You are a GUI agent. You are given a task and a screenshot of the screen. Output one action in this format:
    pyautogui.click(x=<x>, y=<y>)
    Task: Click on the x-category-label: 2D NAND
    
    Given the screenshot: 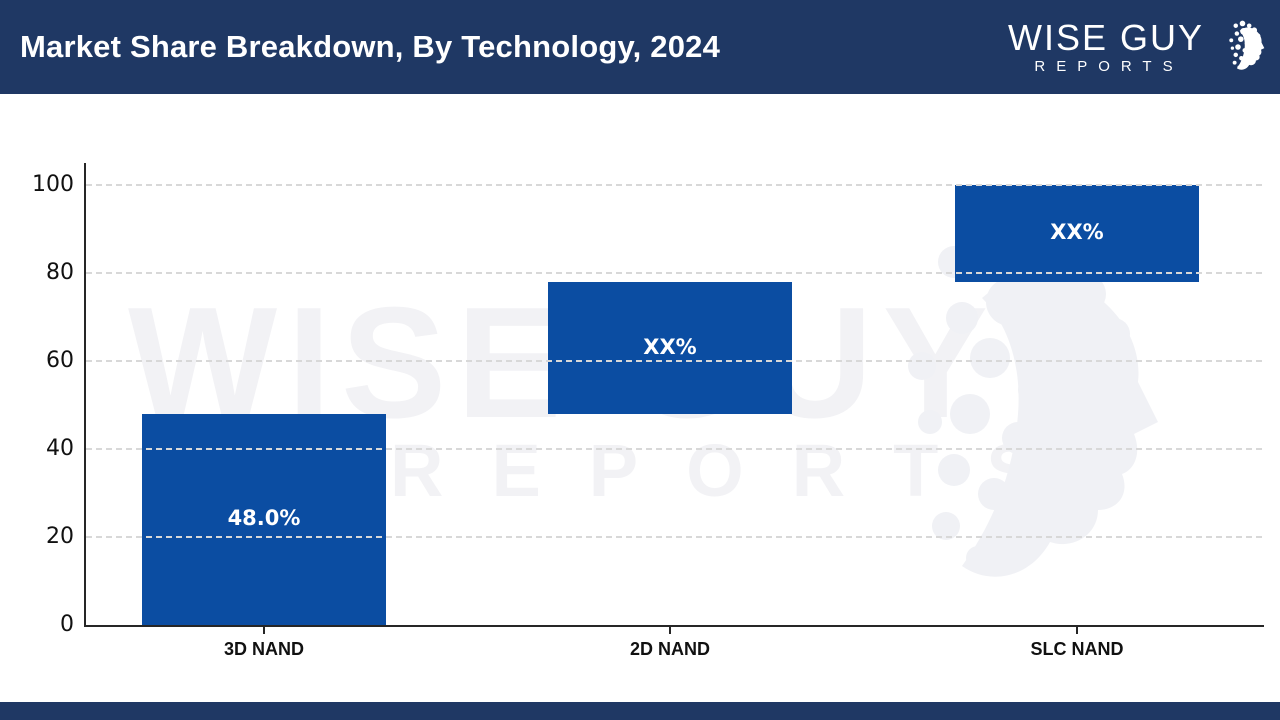 What is the action you would take?
    pyautogui.click(x=669, y=649)
    